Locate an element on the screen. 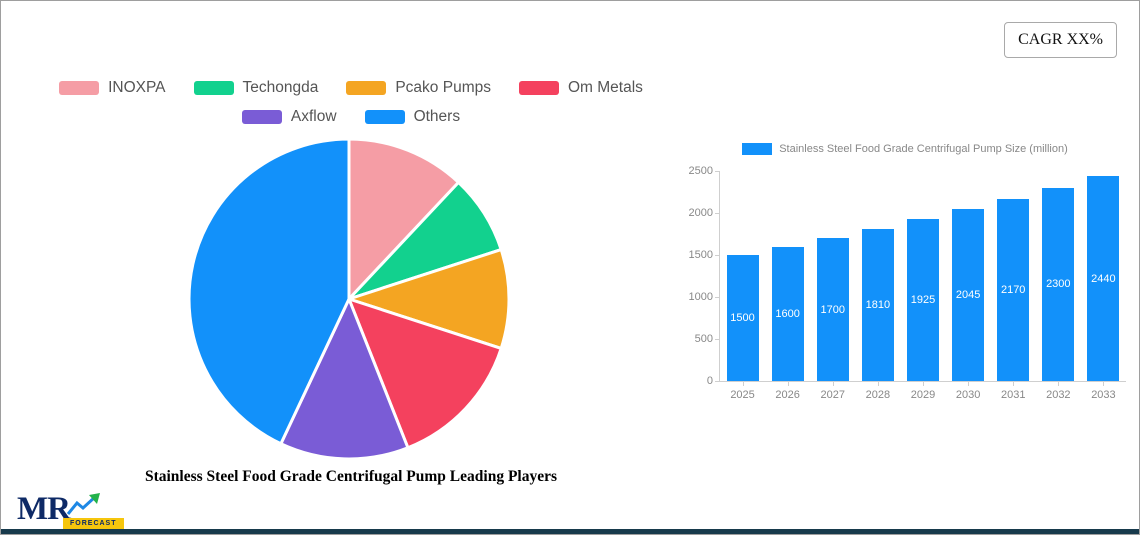 The height and width of the screenshot is (535, 1140). bar-value-label: 2440 is located at coordinates (1103, 278).